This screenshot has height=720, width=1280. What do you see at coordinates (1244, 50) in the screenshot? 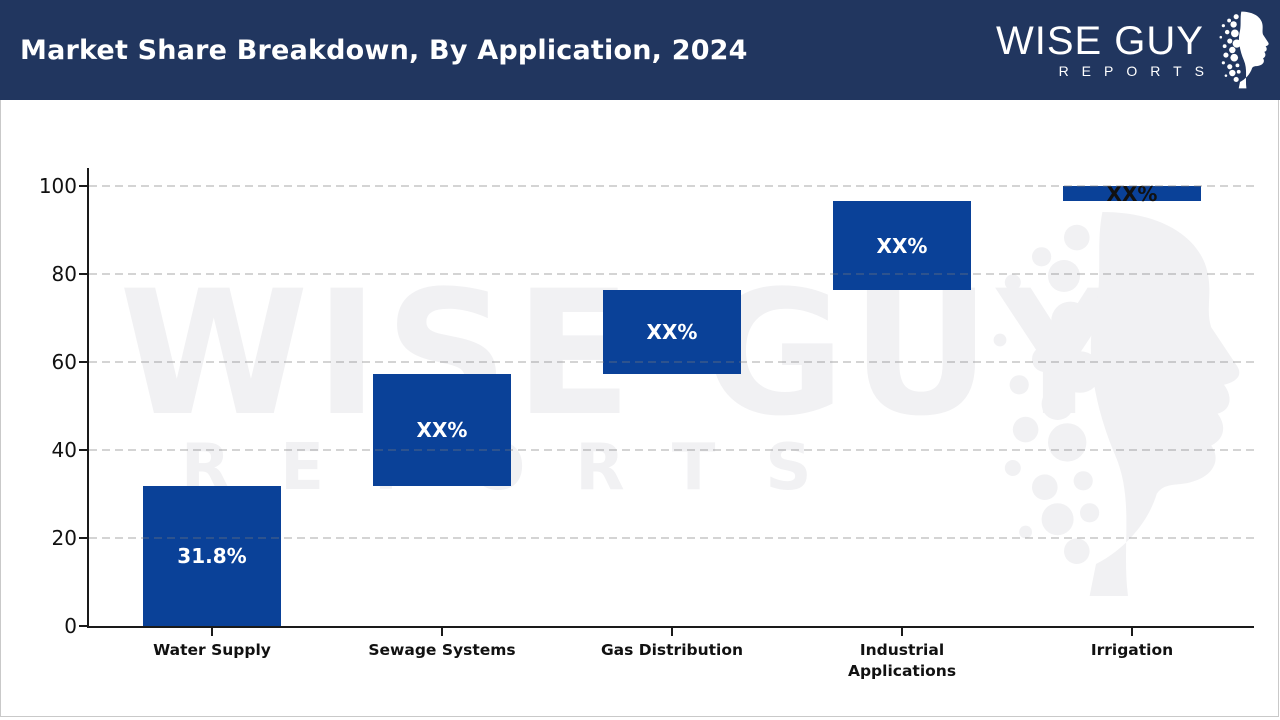
I see `brand-face-icon` at bounding box center [1244, 50].